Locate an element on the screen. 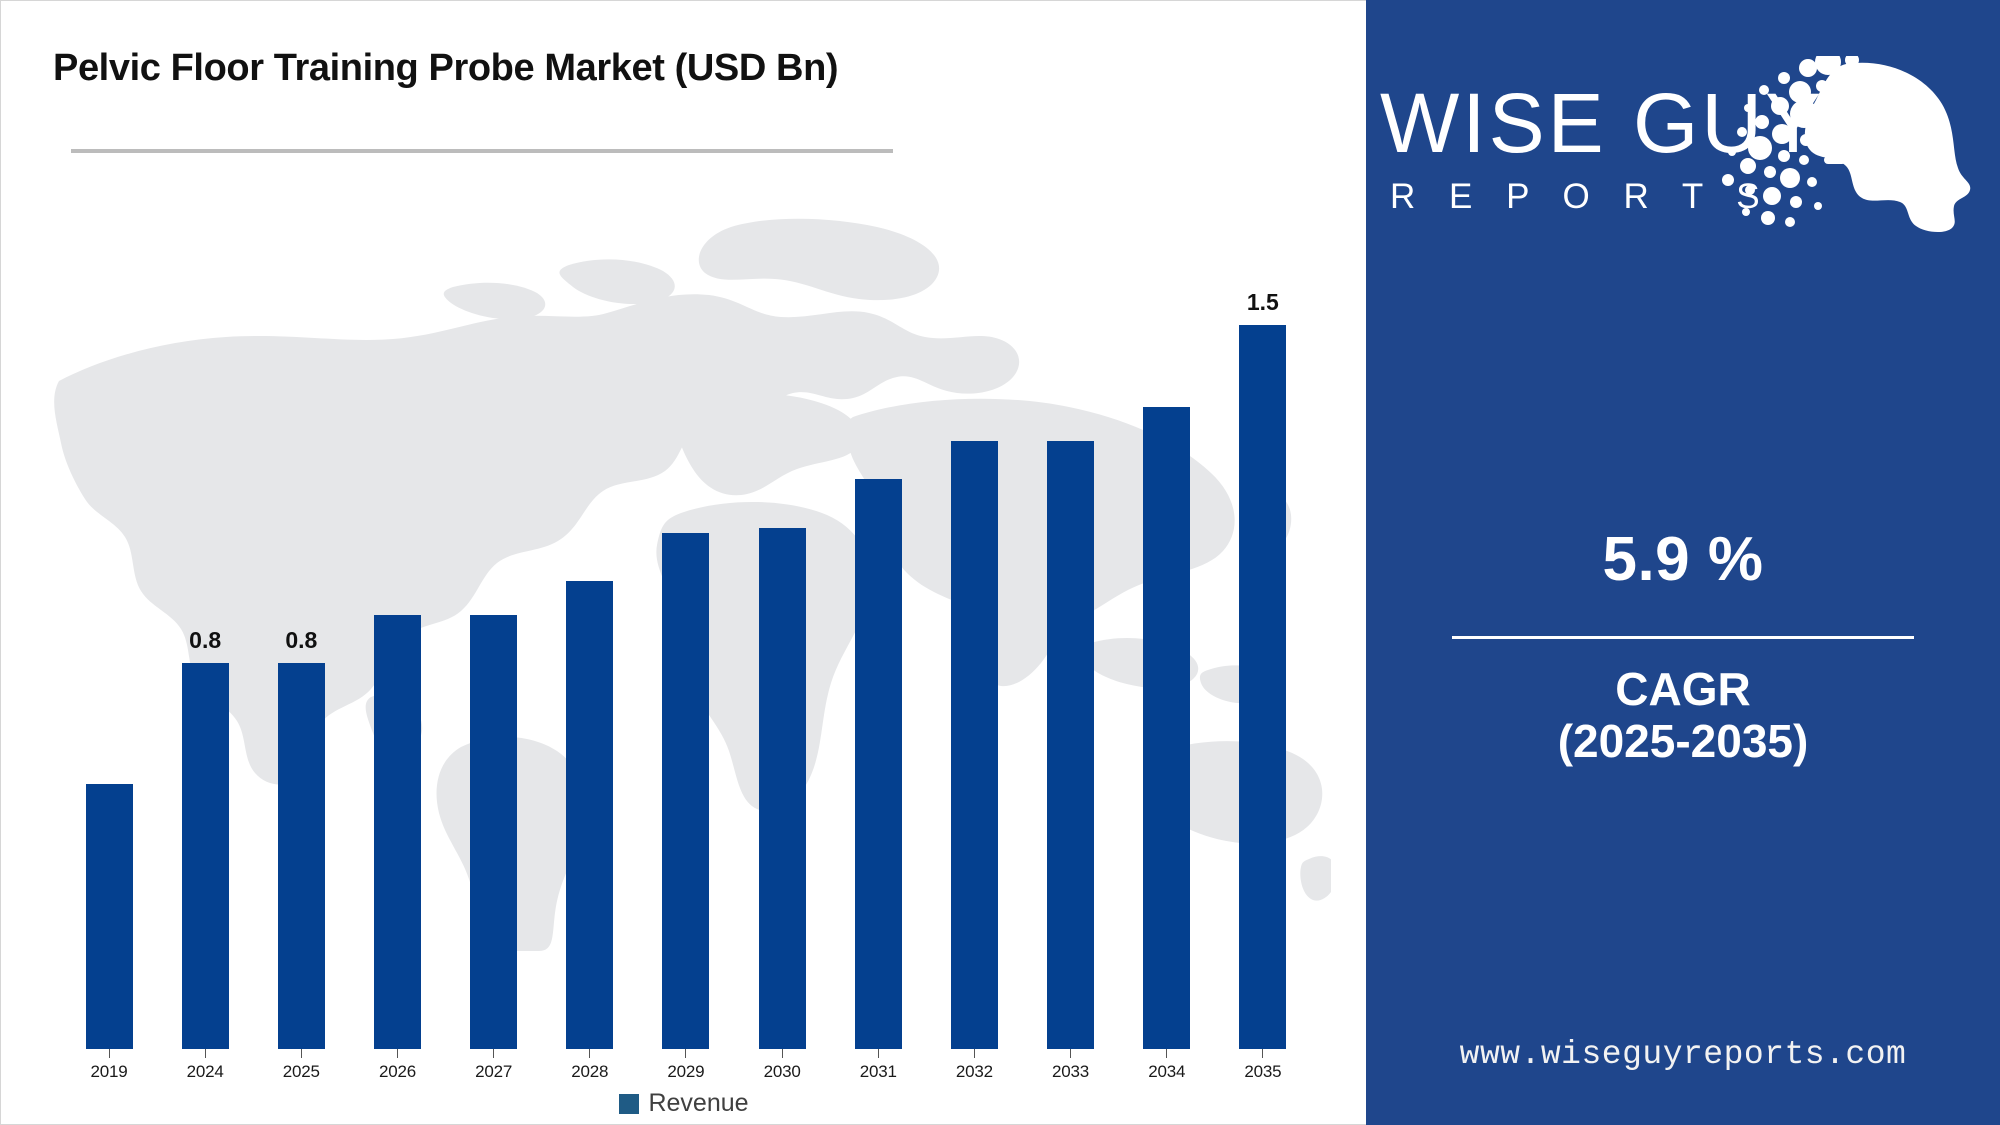  bar-2031 is located at coordinates (878, 764).